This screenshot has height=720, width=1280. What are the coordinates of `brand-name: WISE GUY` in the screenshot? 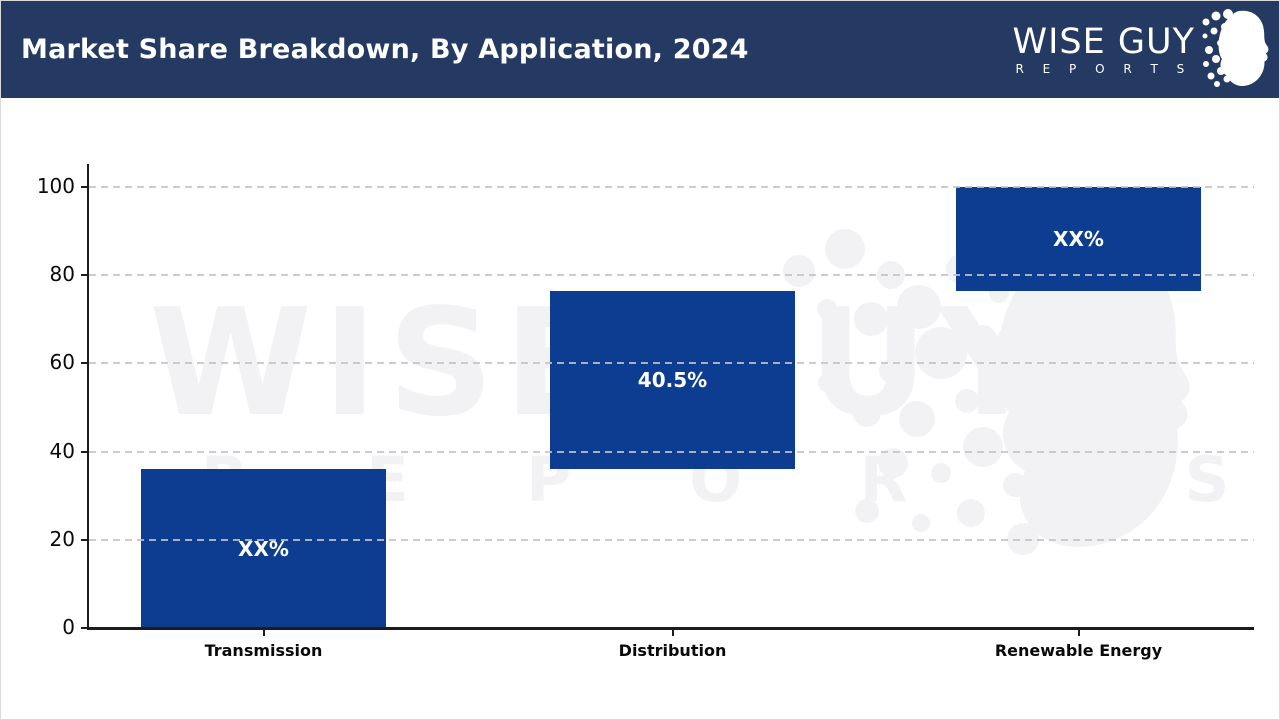 It's located at (1103, 42).